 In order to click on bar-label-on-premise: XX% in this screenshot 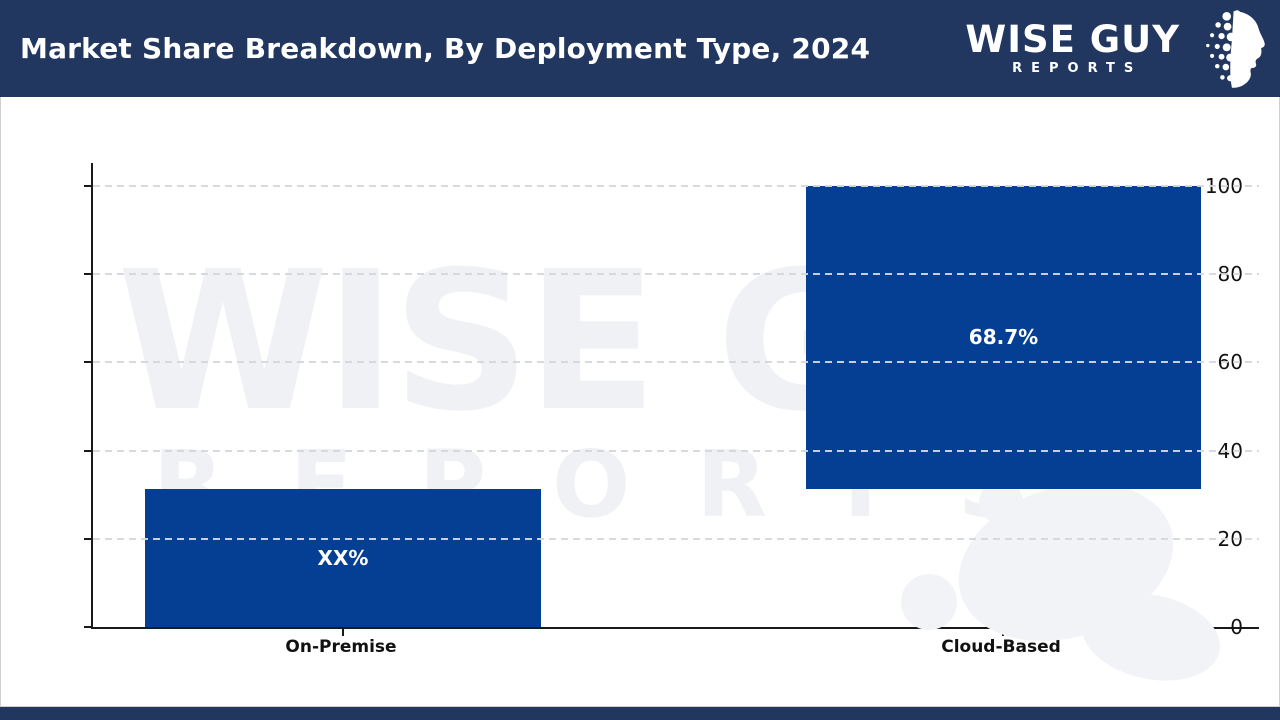, I will do `click(343, 557)`.